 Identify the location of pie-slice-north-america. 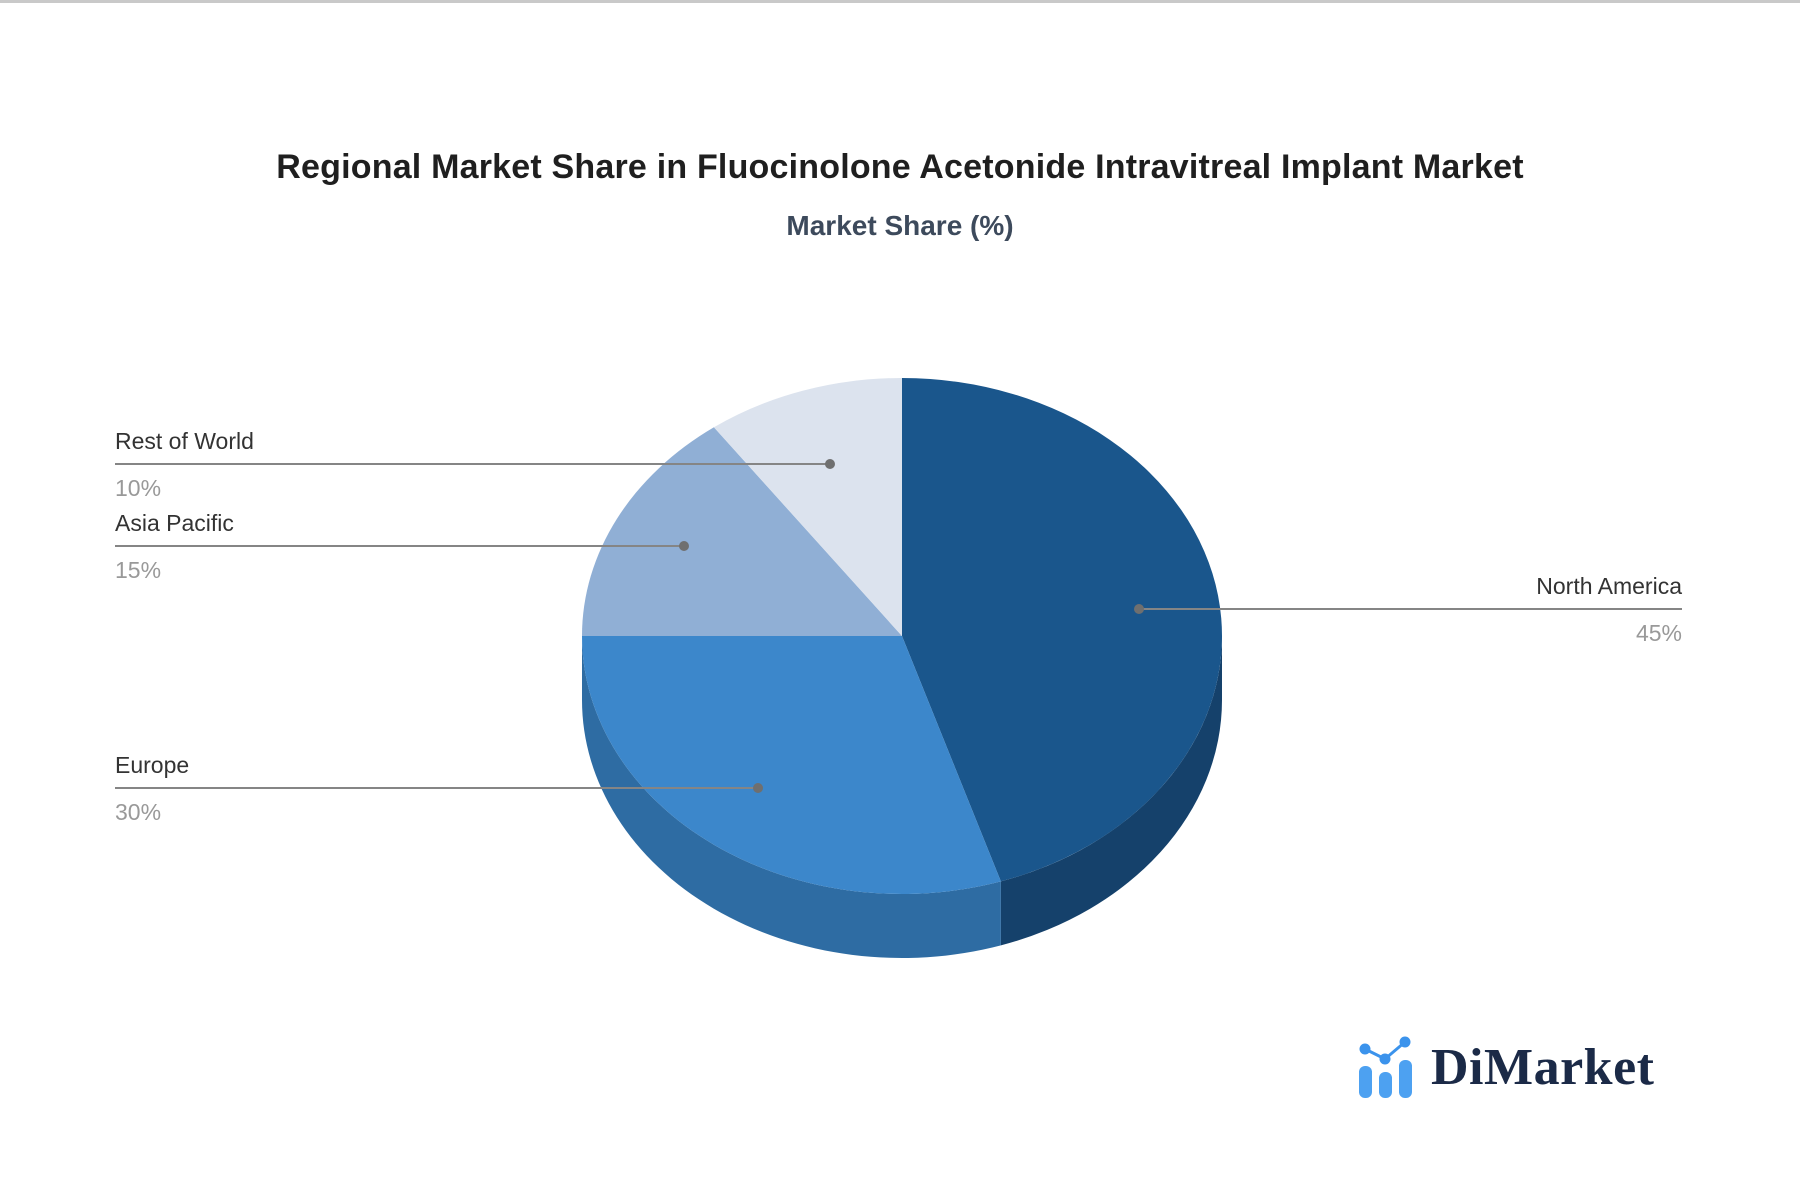
(1062, 630).